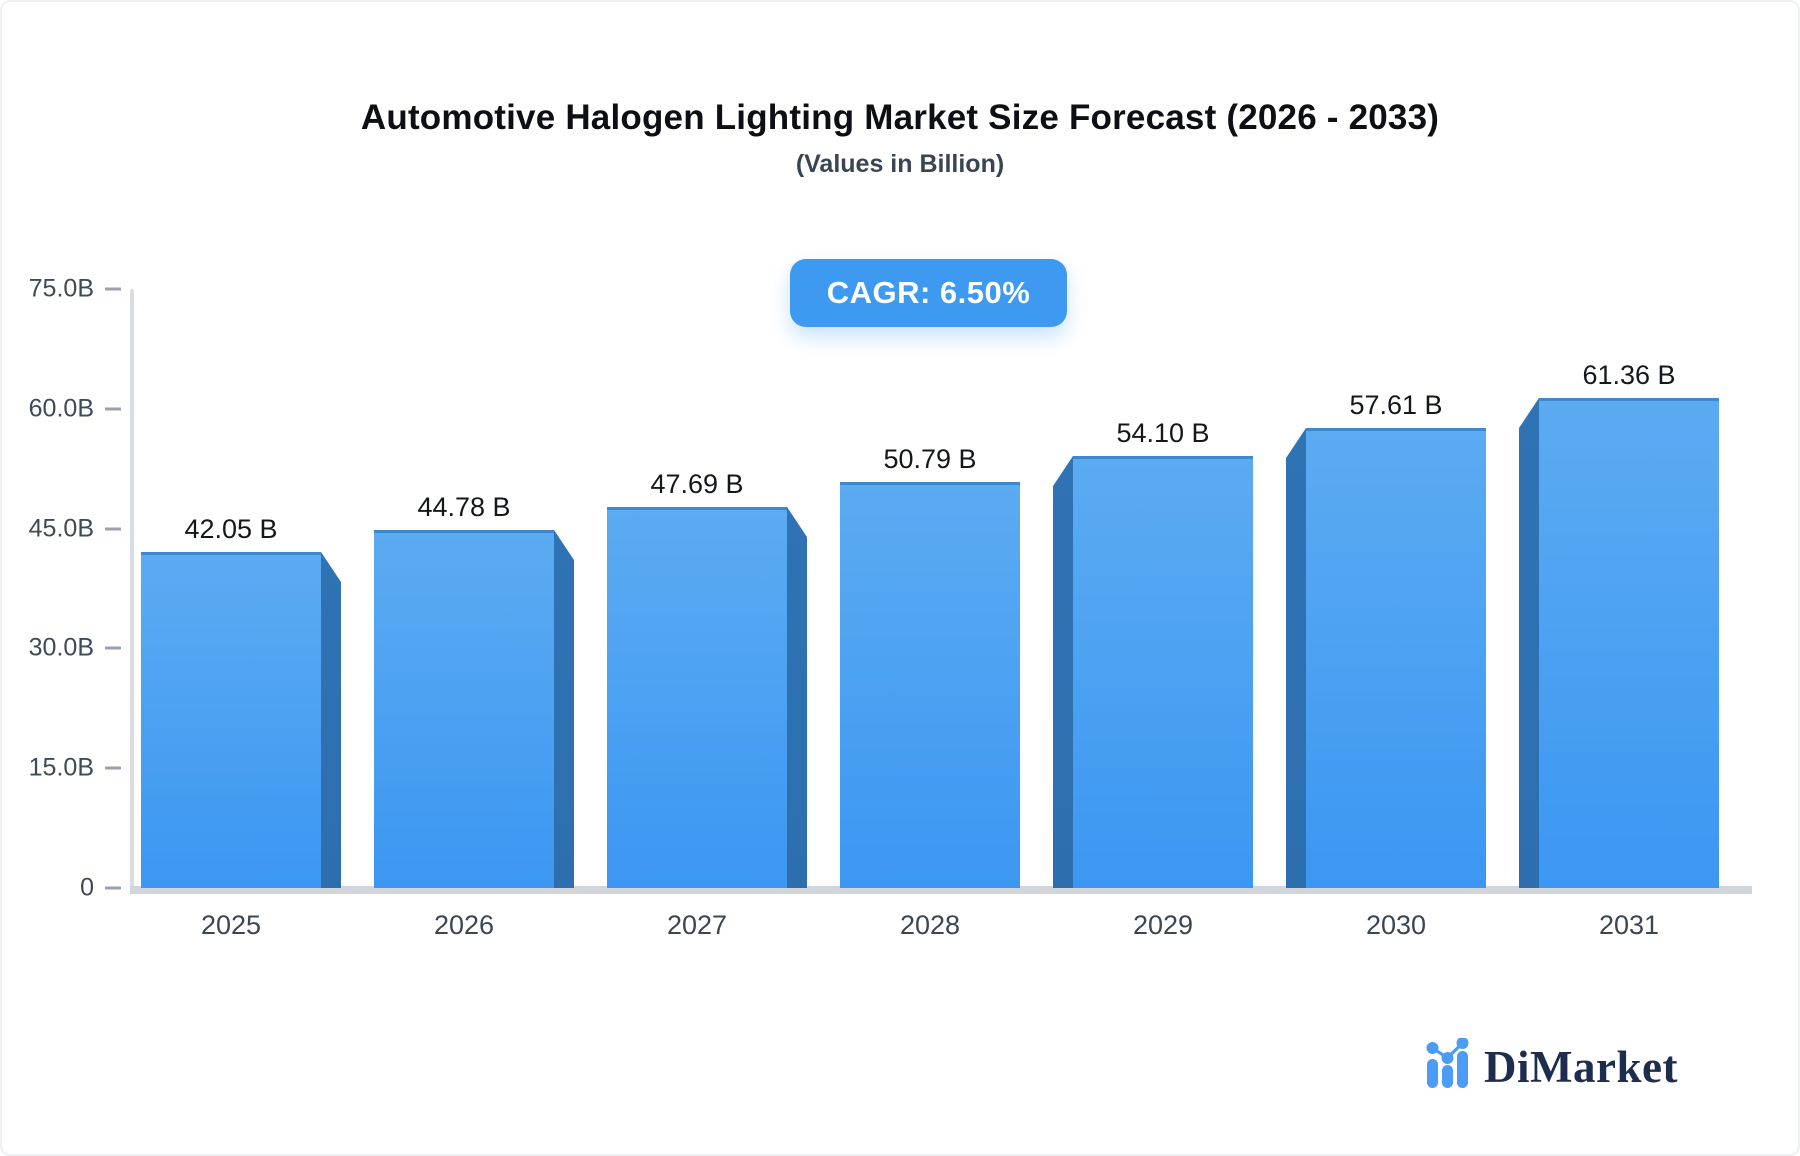 This screenshot has width=1800, height=1156. I want to click on x-axis-label-2026: 2026, so click(464, 925).